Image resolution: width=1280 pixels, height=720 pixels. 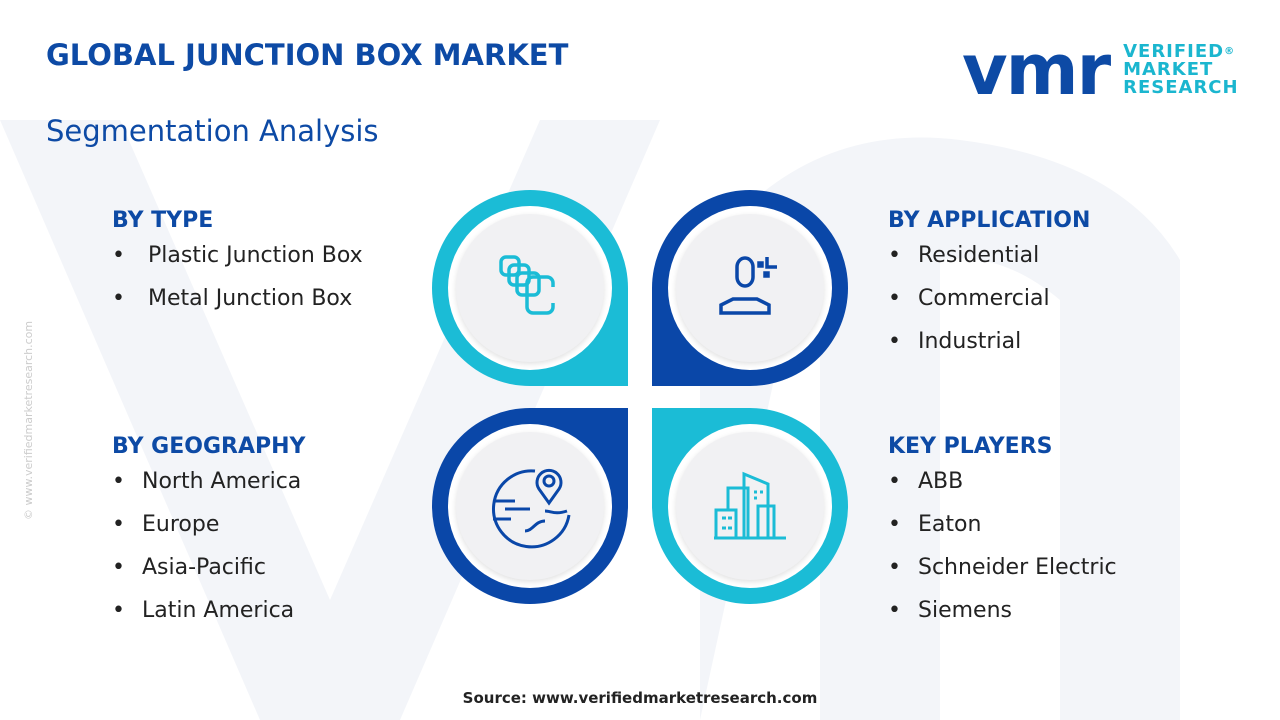 What do you see at coordinates (955, 341) in the screenshot?
I see `list-item: • Industrial` at bounding box center [955, 341].